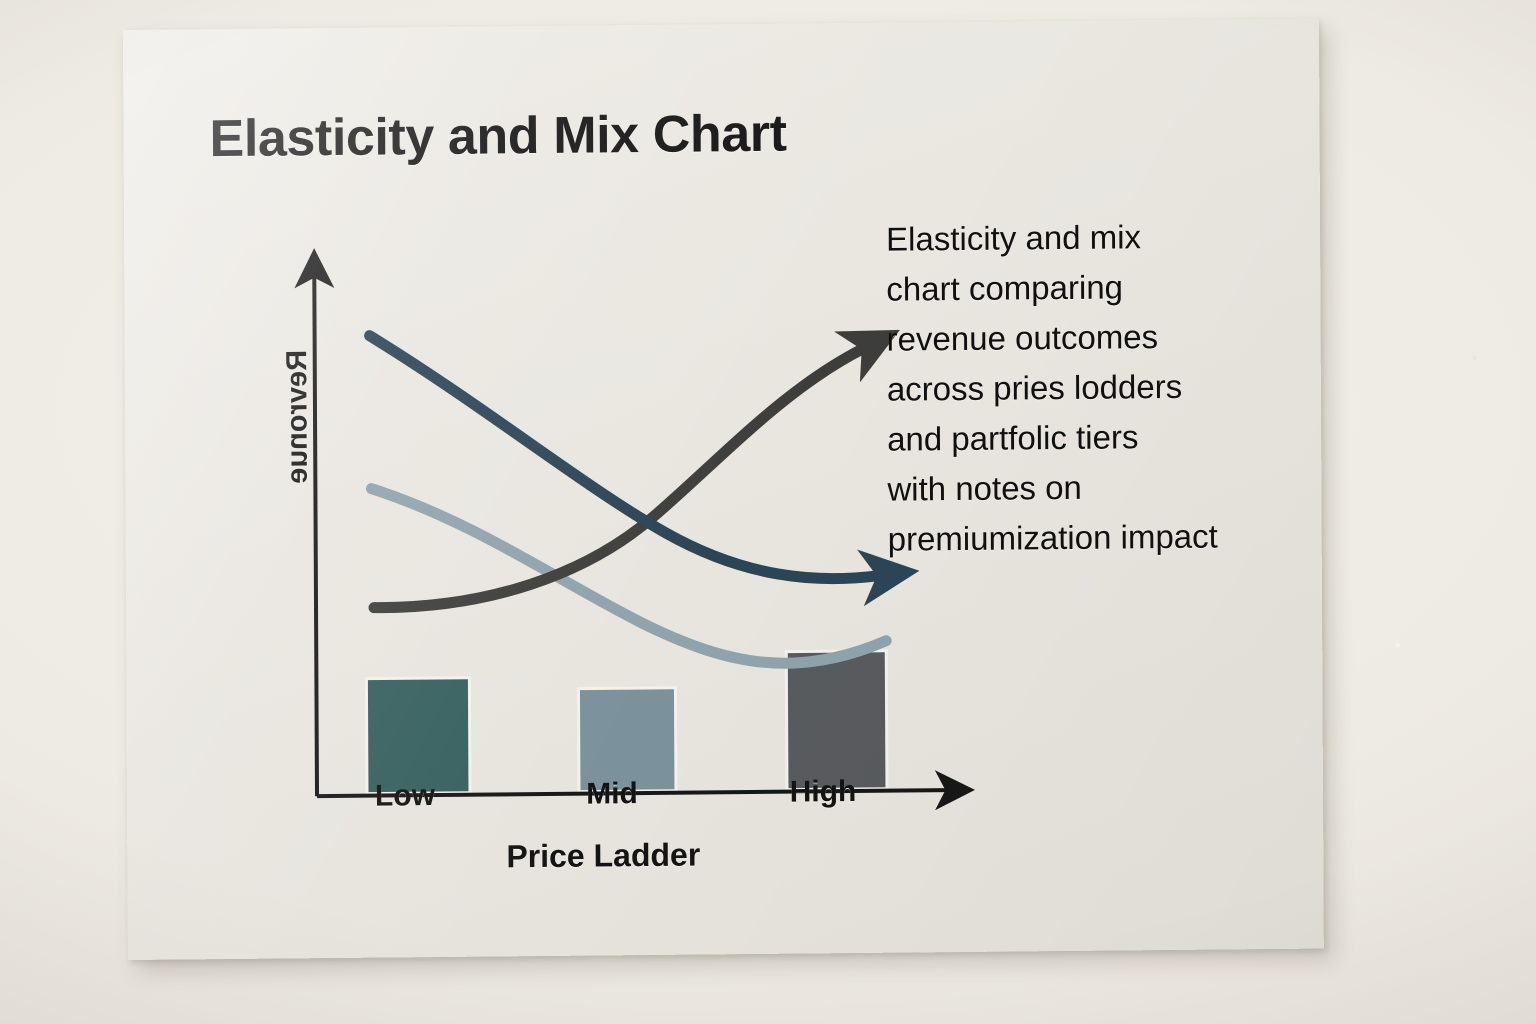  Describe the element at coordinates (836, 720) in the screenshot. I see `bar-high` at that location.